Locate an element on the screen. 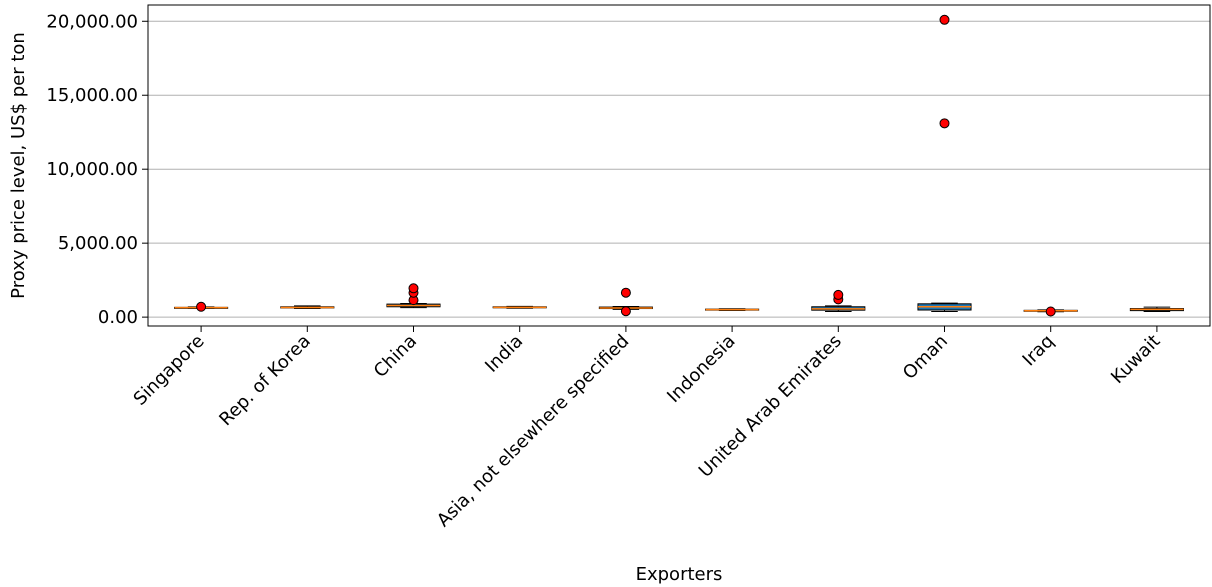  box-asia-not-elsewhere-specified is located at coordinates (625, 302).